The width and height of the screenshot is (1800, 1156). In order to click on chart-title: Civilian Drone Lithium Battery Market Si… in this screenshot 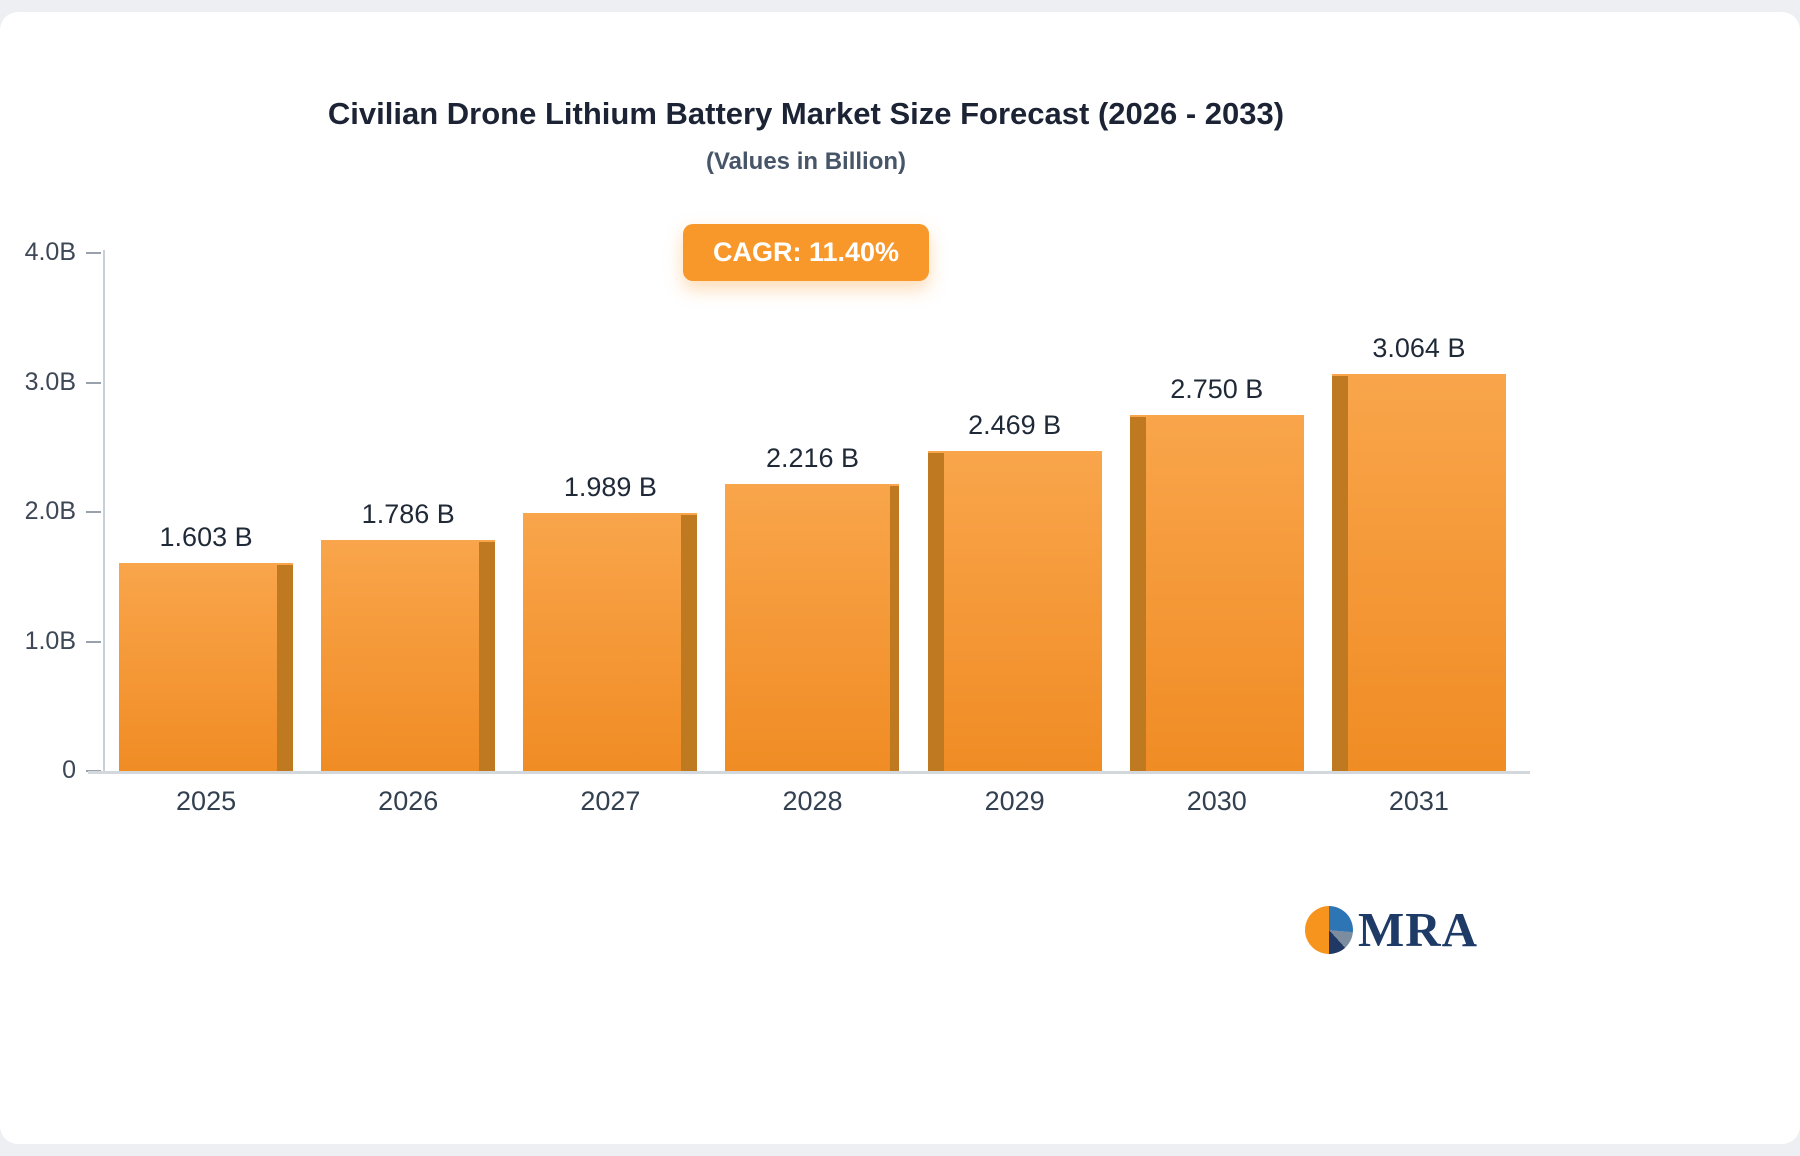, I will do `click(806, 113)`.